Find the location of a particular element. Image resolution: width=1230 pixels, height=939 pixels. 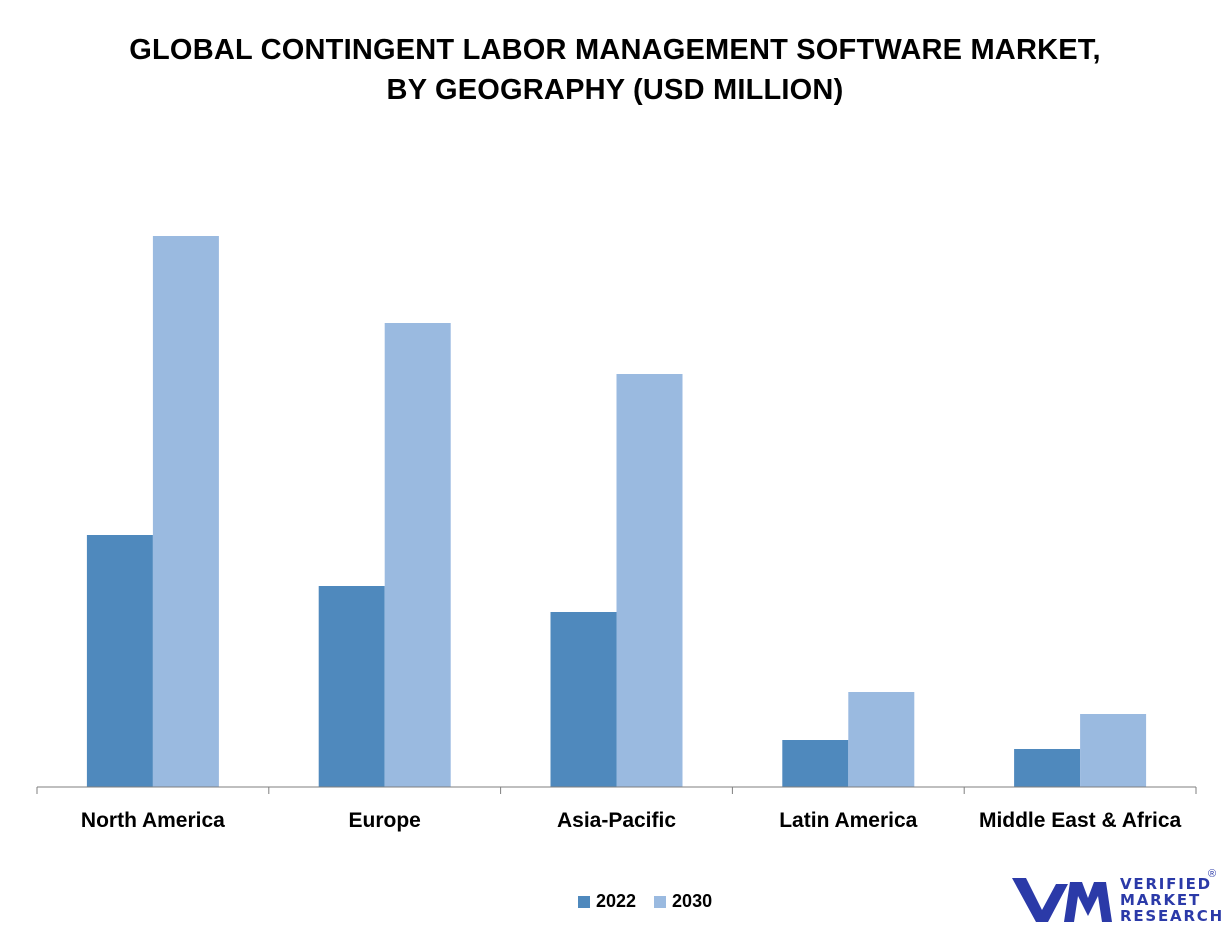

bar-2030-europe is located at coordinates (417, 555).